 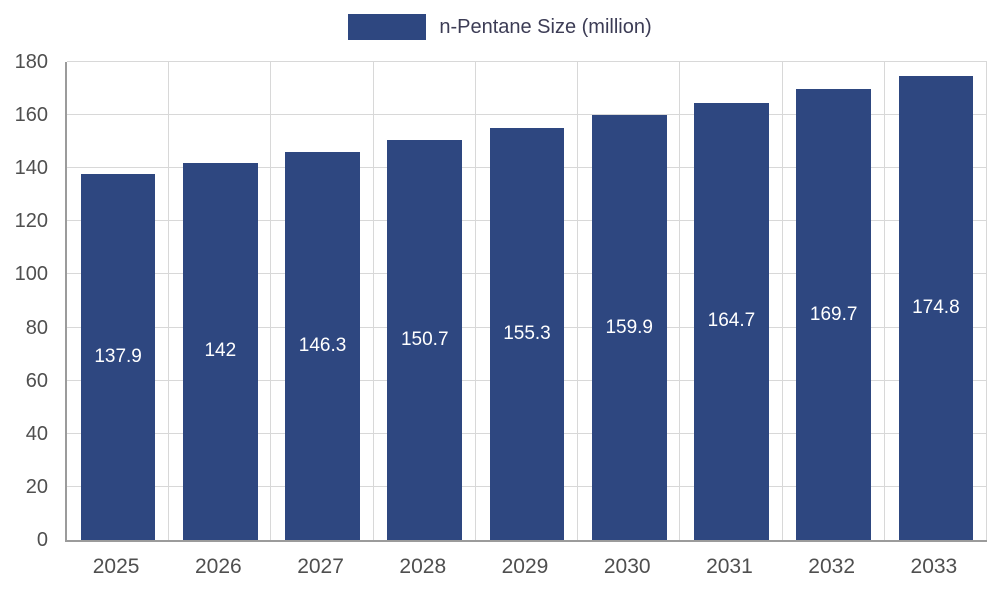 I want to click on y-tick-label: 160, so click(x=31, y=115).